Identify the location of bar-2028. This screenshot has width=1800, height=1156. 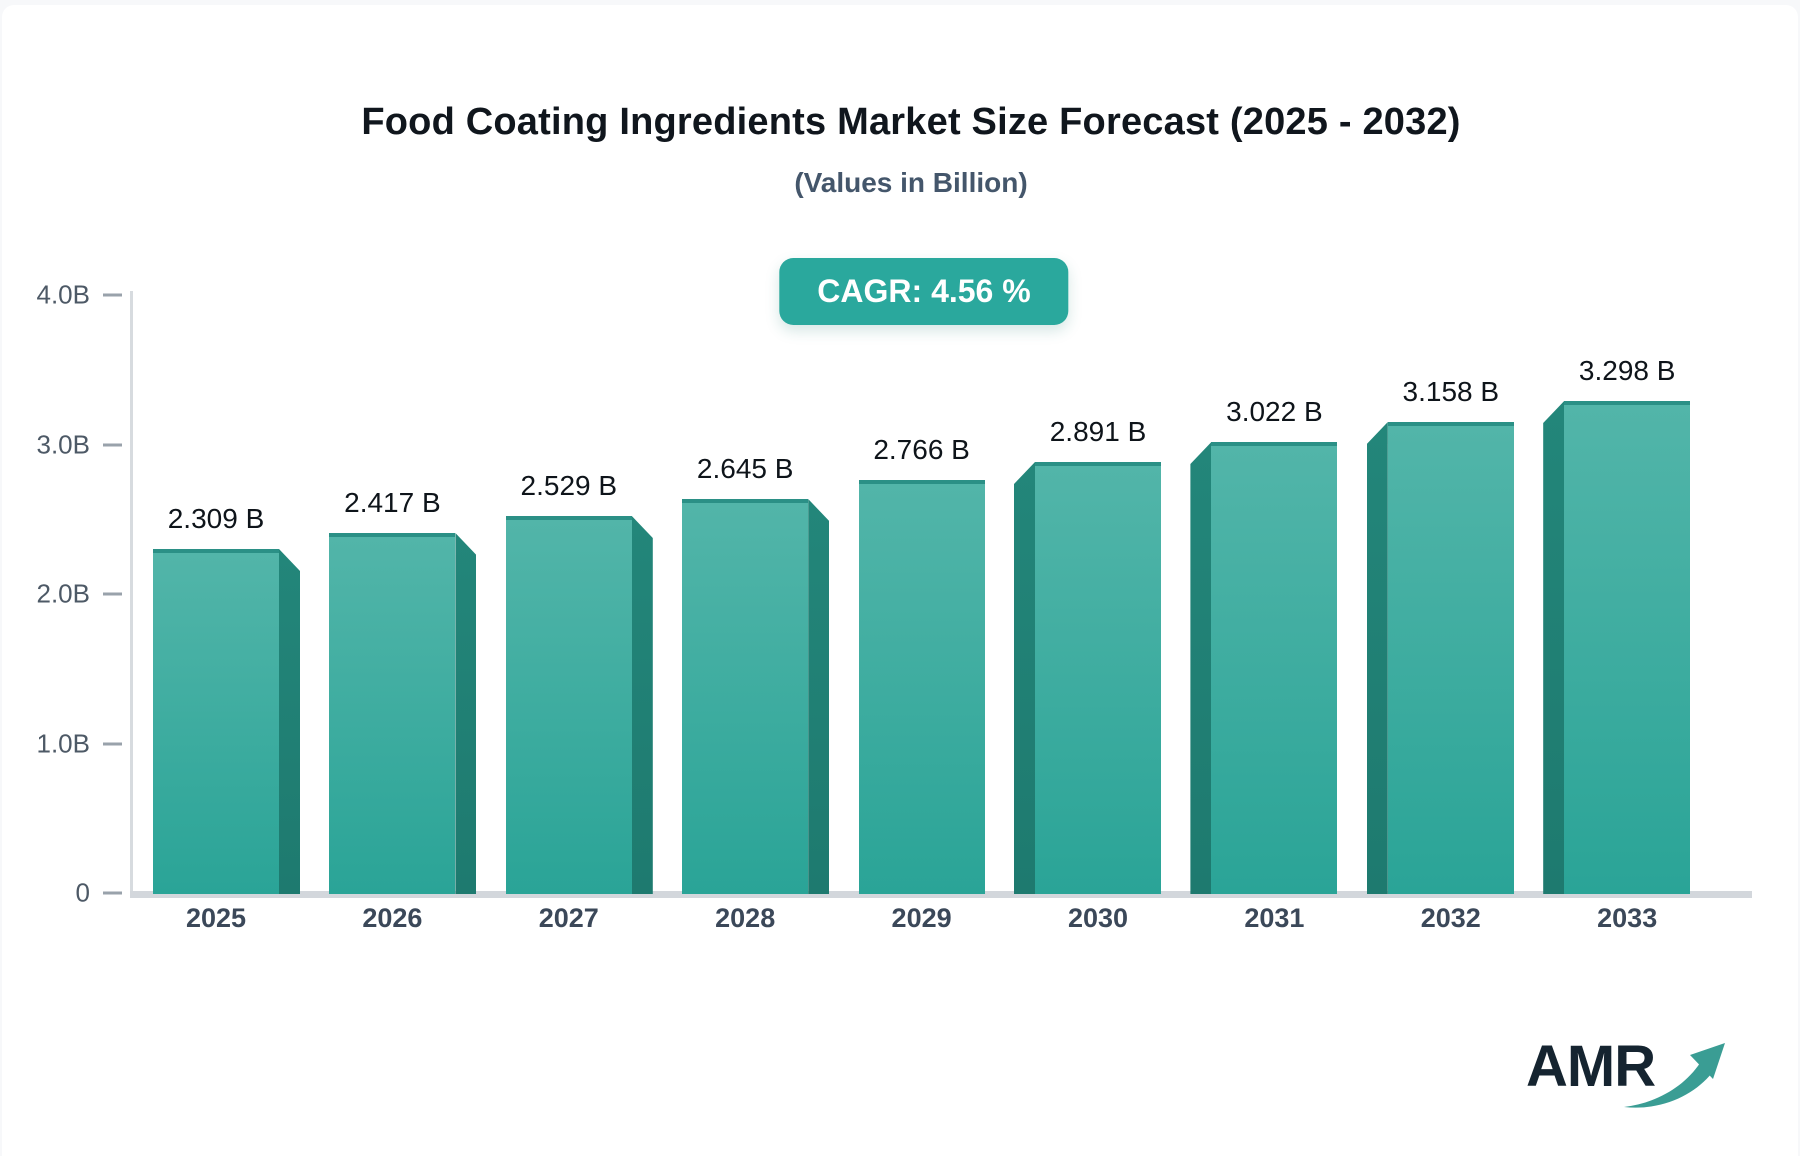
(745, 696).